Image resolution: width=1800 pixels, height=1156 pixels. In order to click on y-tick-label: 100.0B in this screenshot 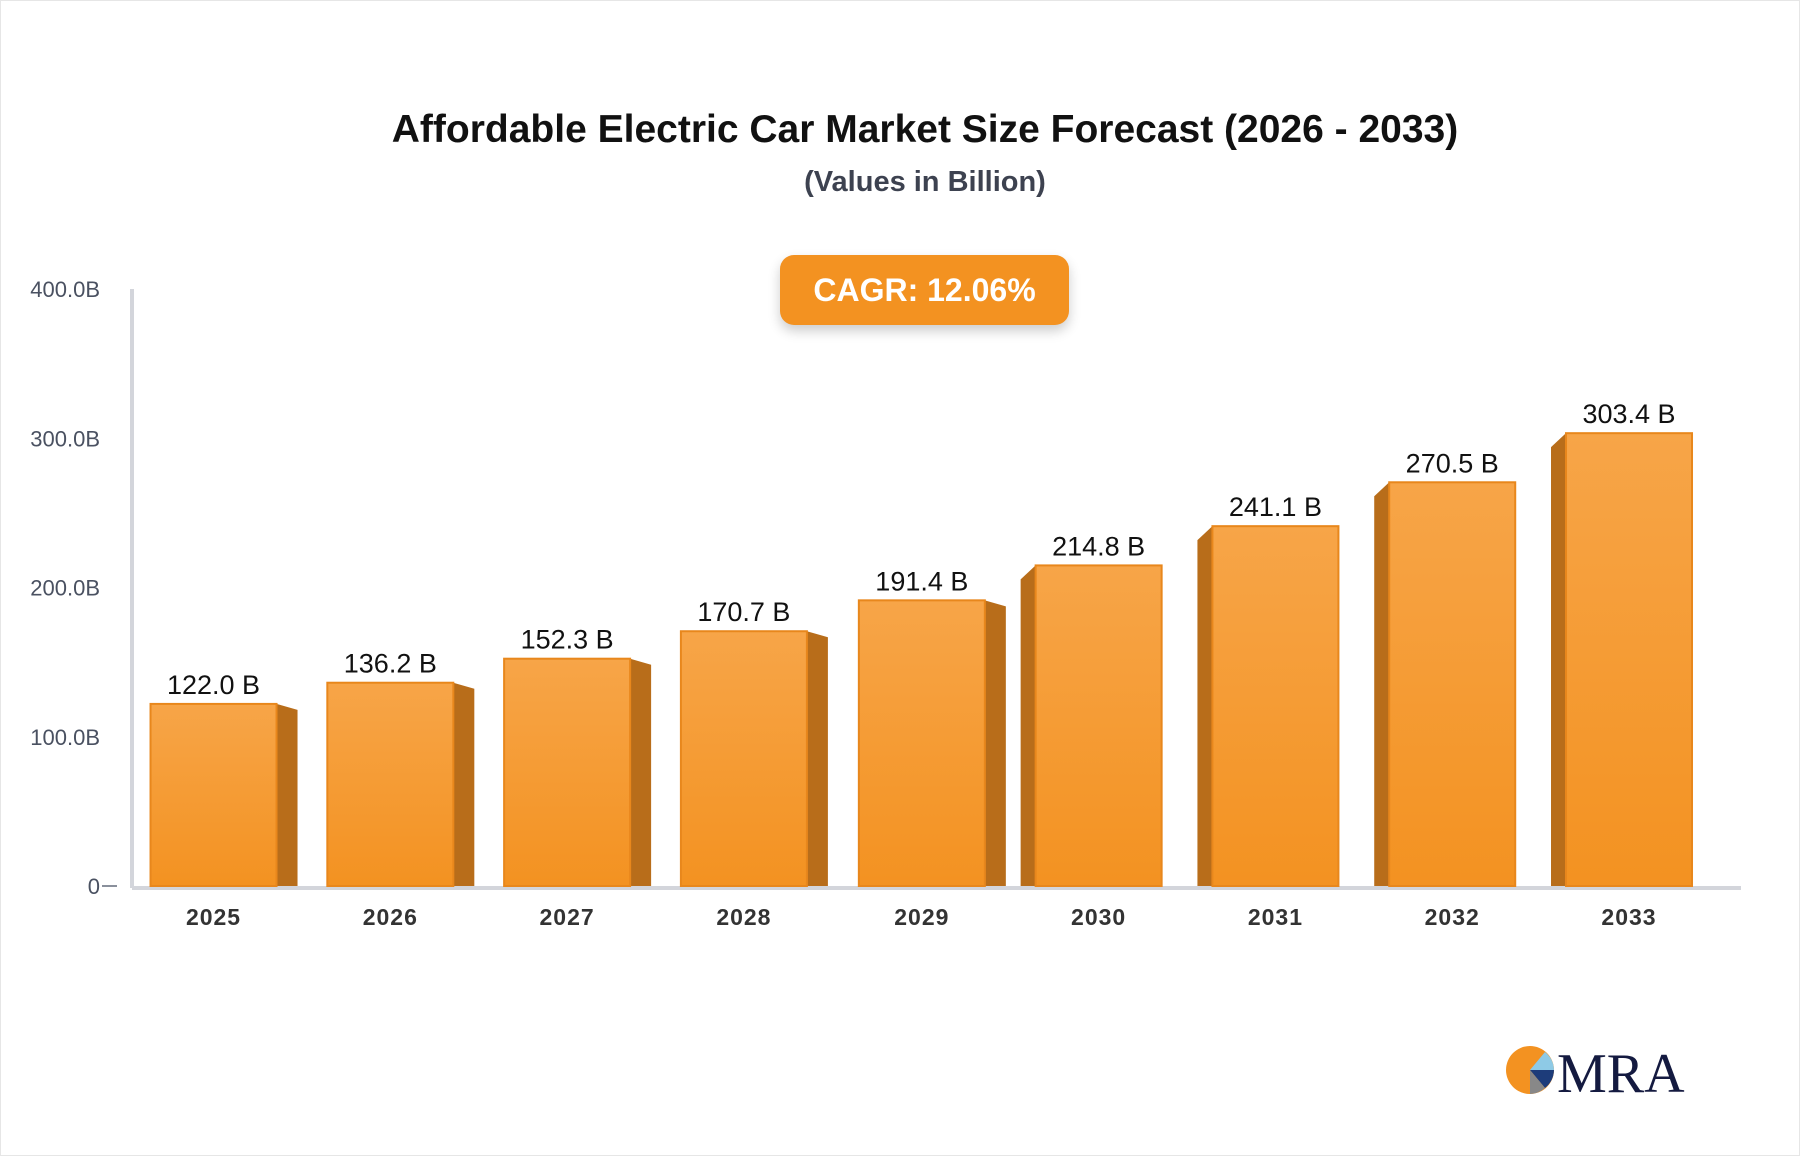, I will do `click(65, 737)`.